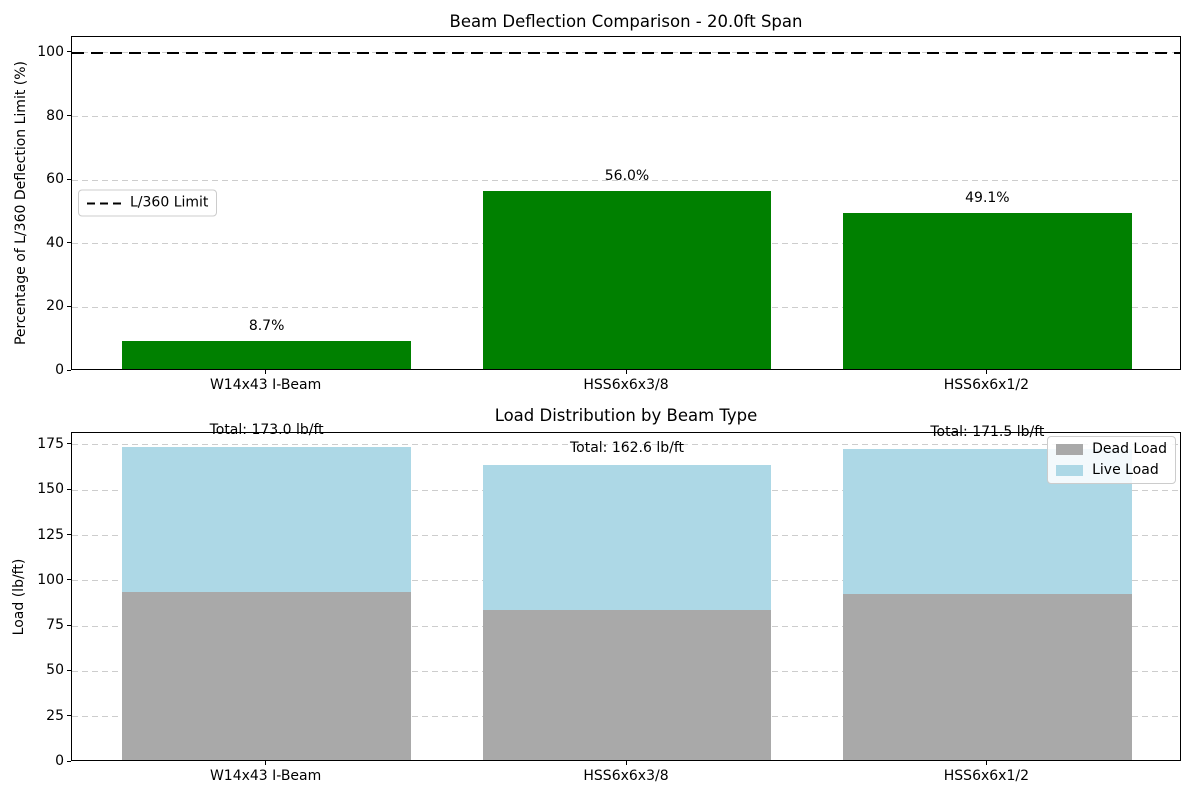 This screenshot has width=1200, height=800. Describe the element at coordinates (19, 596) in the screenshot. I see `y-axis-label: Load (lb/ft)` at that location.